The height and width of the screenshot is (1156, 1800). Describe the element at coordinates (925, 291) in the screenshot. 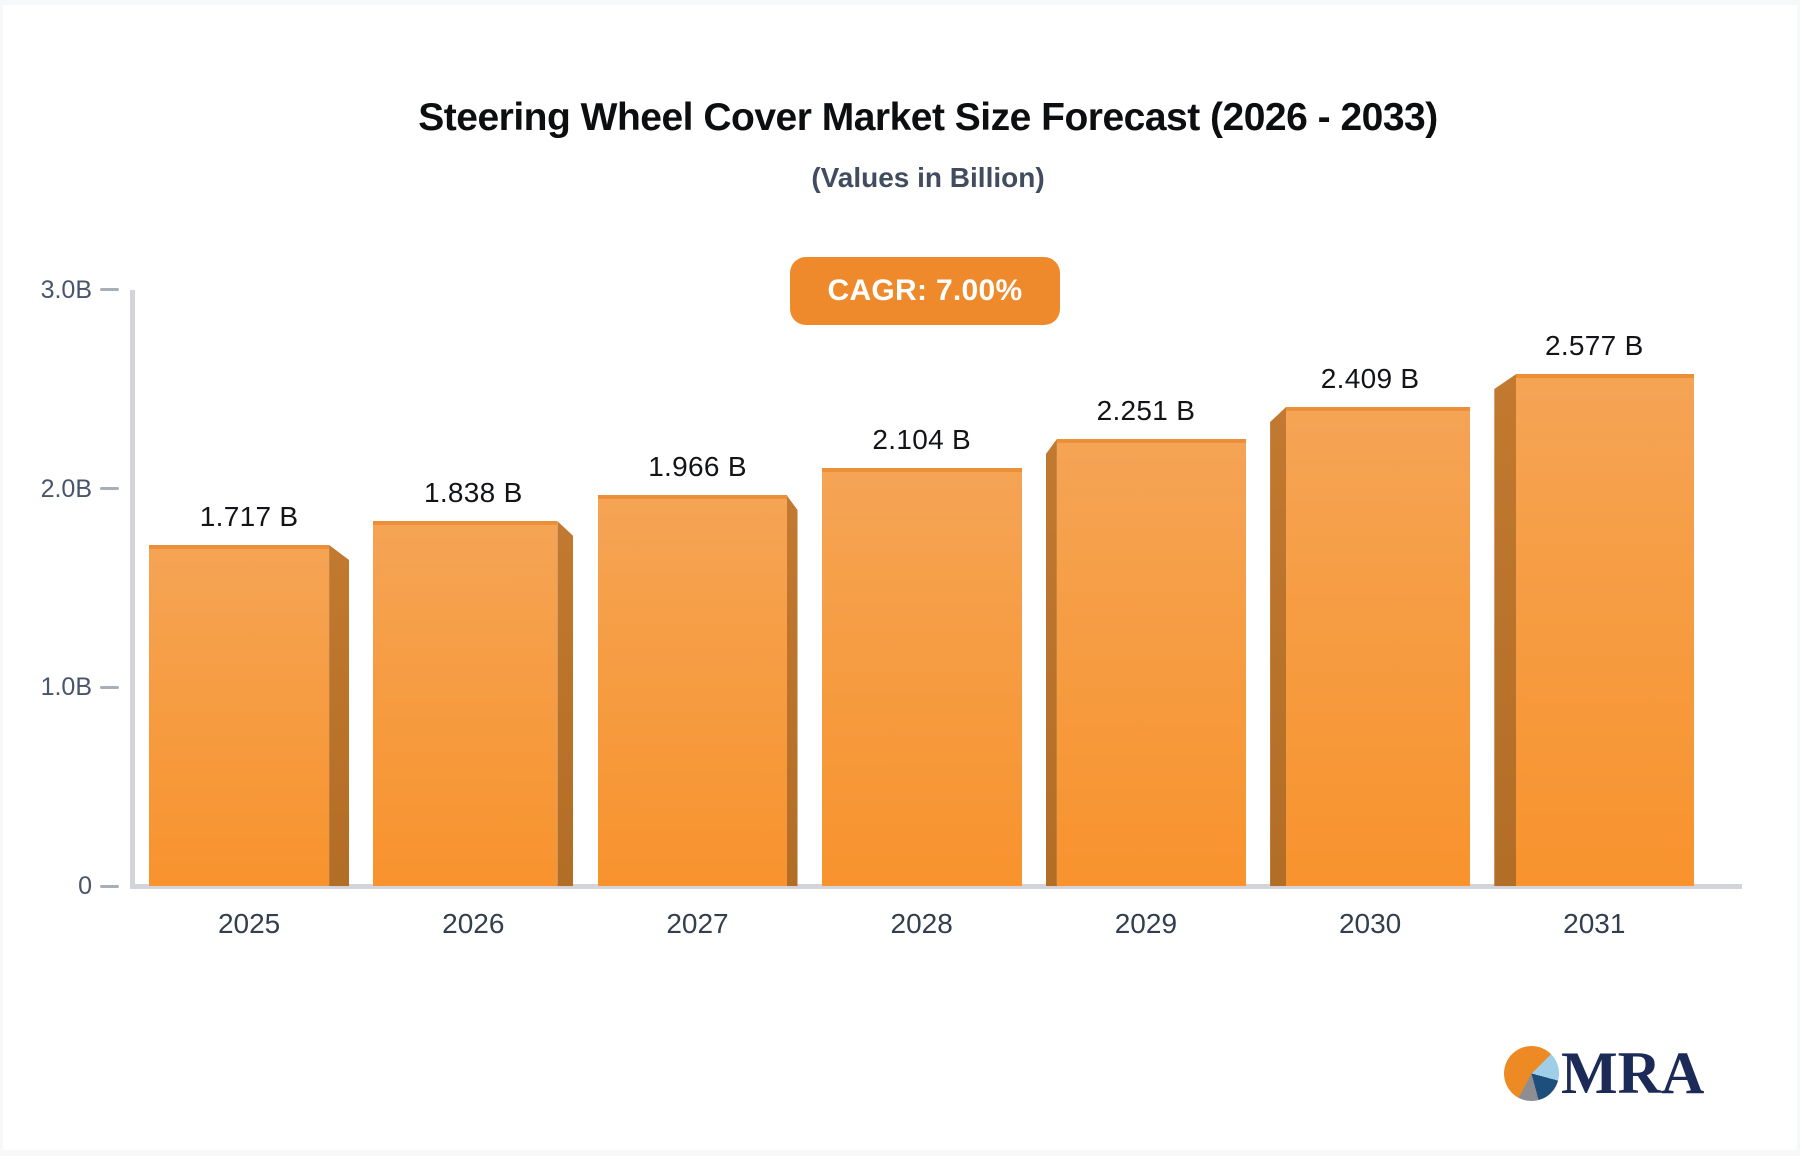

I see `cagr-badge: CAGR: 7.00%` at that location.